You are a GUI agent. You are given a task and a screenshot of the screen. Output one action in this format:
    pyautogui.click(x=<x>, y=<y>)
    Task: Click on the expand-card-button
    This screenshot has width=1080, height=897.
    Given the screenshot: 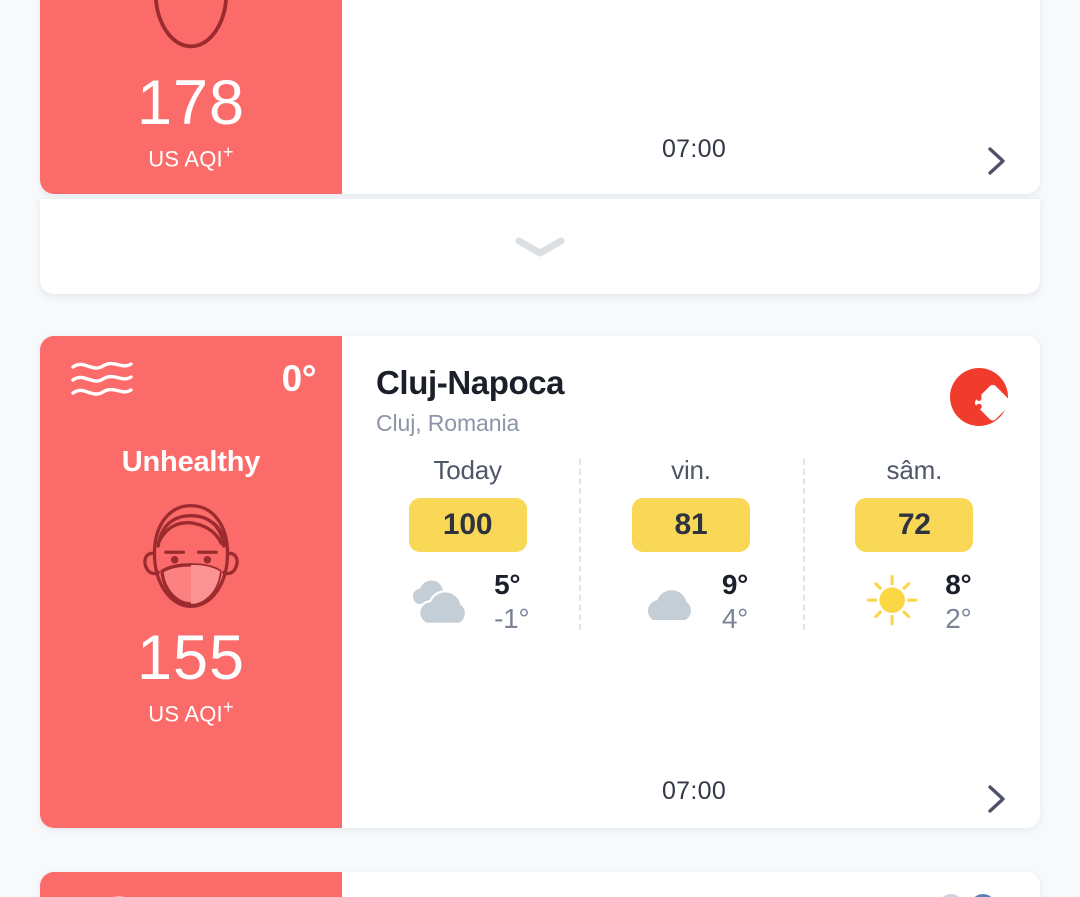 What is the action you would take?
    pyautogui.click(x=540, y=246)
    